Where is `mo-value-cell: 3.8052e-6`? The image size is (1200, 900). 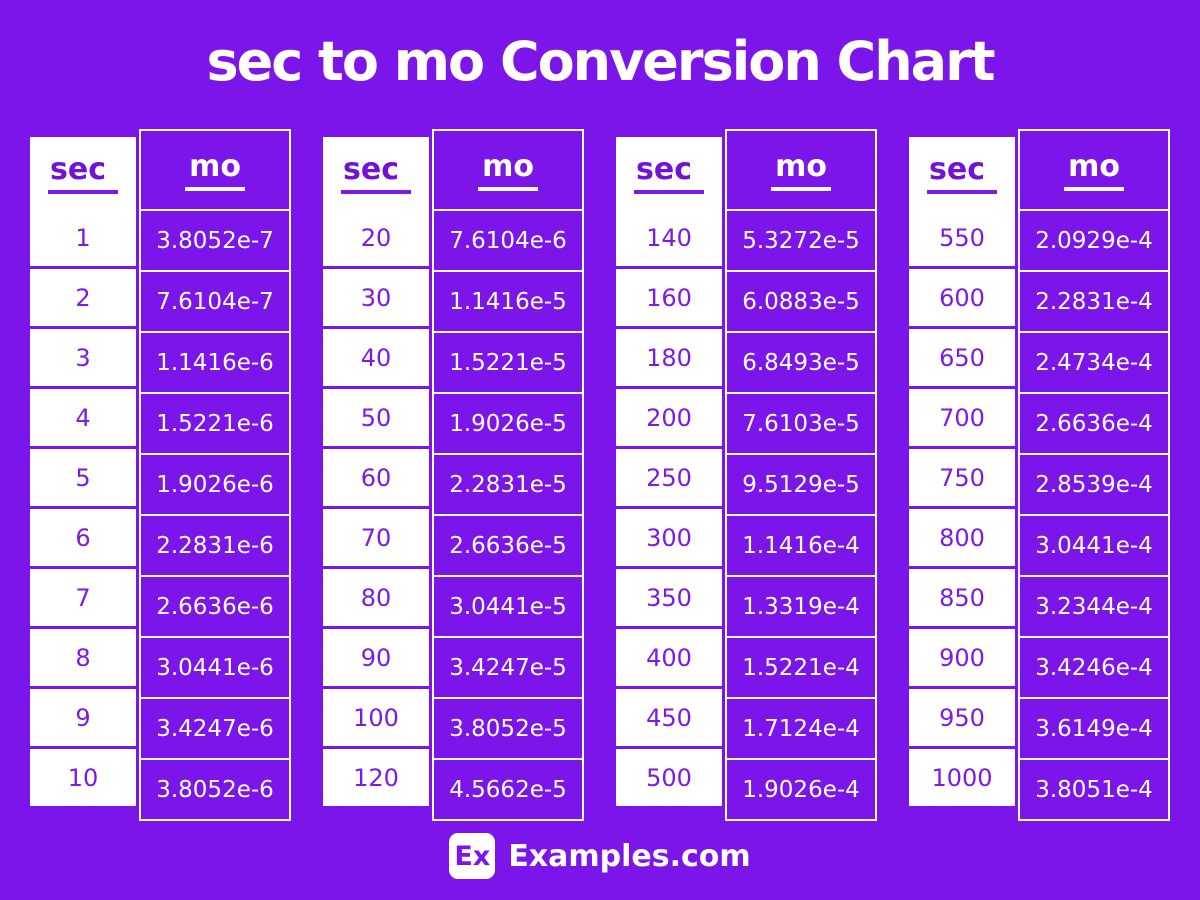 mo-value-cell: 3.8052e-6 is located at coordinates (215, 788).